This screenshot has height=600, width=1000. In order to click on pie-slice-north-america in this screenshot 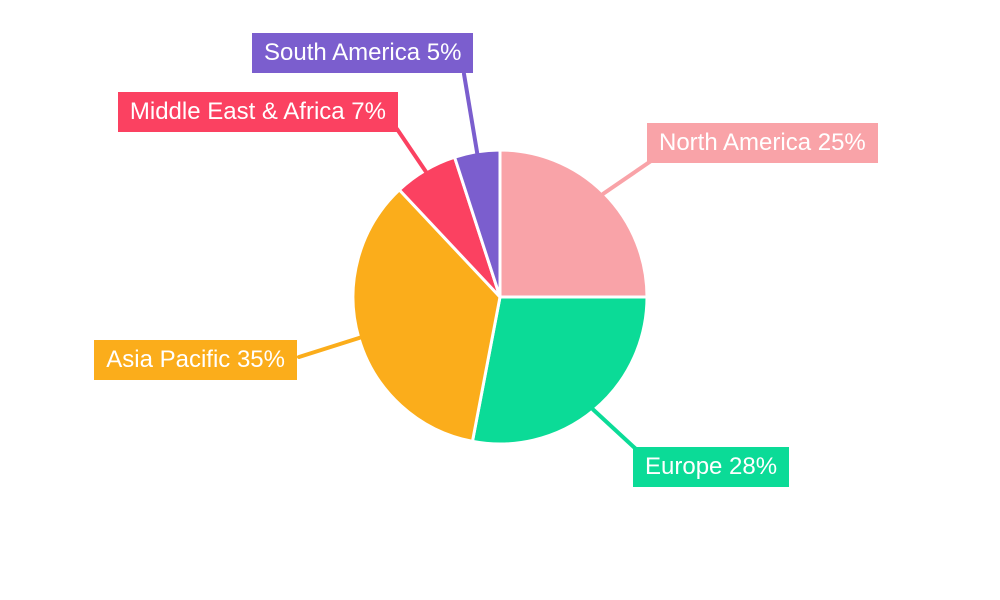, I will do `click(573, 223)`.